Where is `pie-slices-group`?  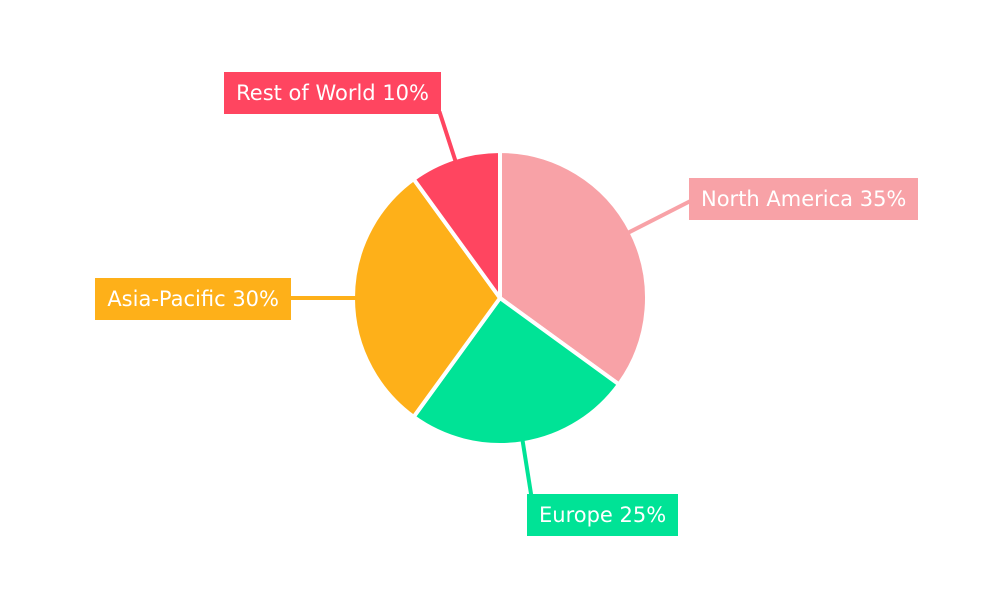
pie-slices-group is located at coordinates (499, 298).